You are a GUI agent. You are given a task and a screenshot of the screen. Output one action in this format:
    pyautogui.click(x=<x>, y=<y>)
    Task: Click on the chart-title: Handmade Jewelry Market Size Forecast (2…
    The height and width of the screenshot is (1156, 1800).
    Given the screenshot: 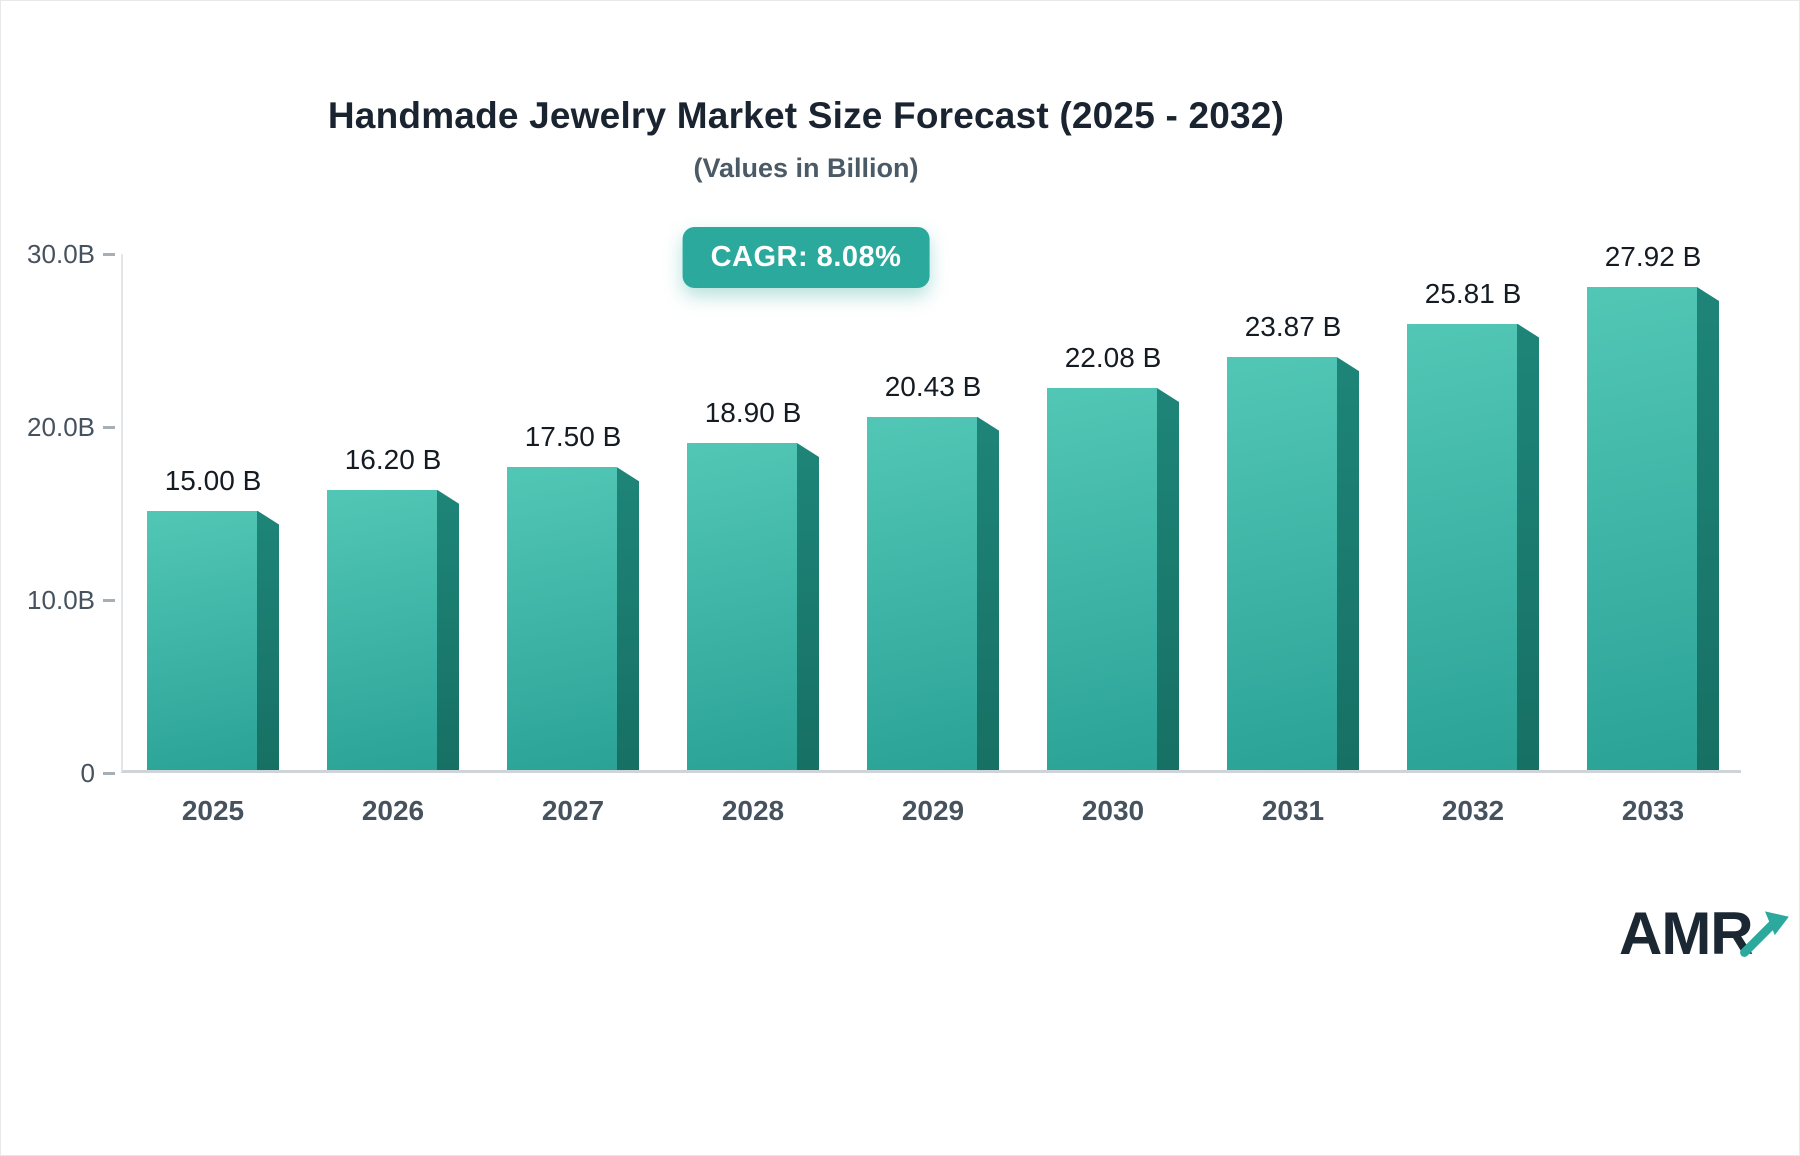 What is the action you would take?
    pyautogui.click(x=806, y=115)
    